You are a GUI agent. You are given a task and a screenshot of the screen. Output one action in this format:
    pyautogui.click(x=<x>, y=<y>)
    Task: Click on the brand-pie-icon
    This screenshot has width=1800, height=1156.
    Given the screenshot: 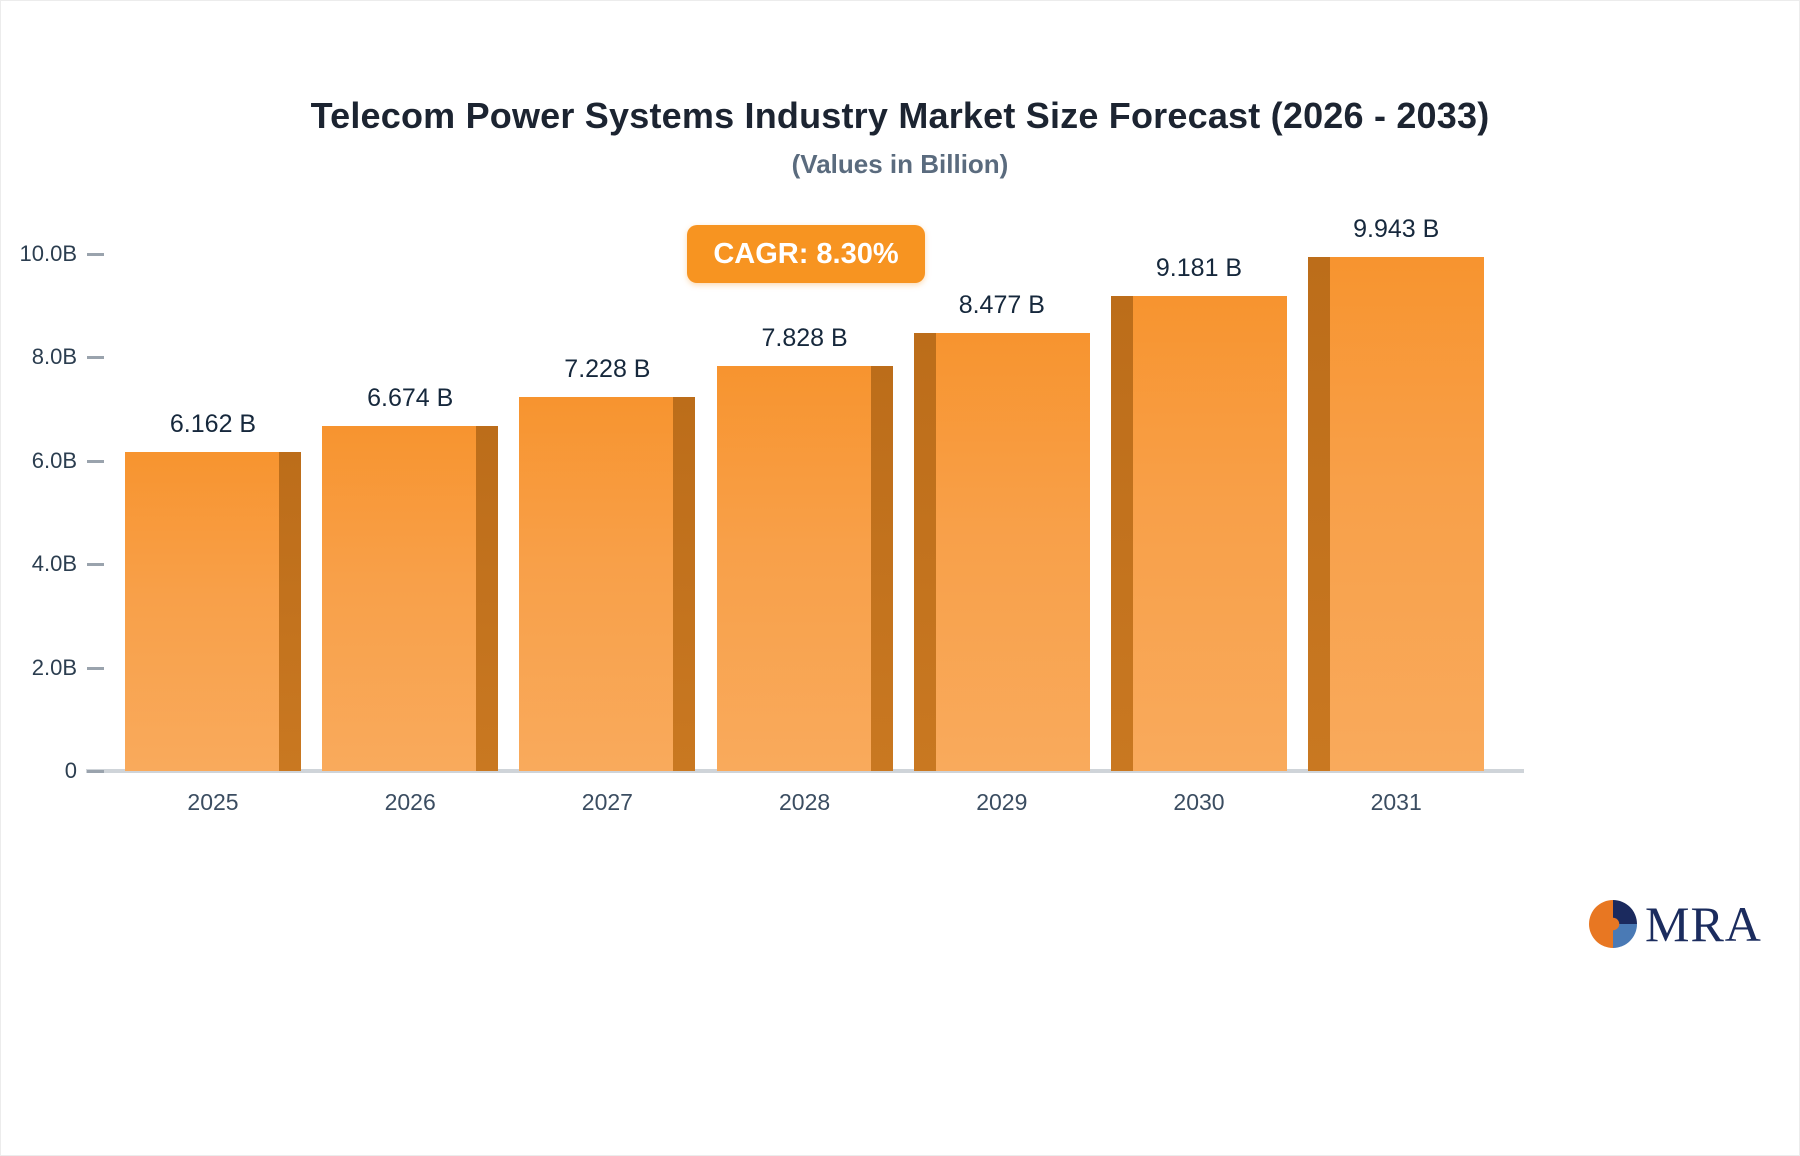 What is the action you would take?
    pyautogui.click(x=1613, y=924)
    